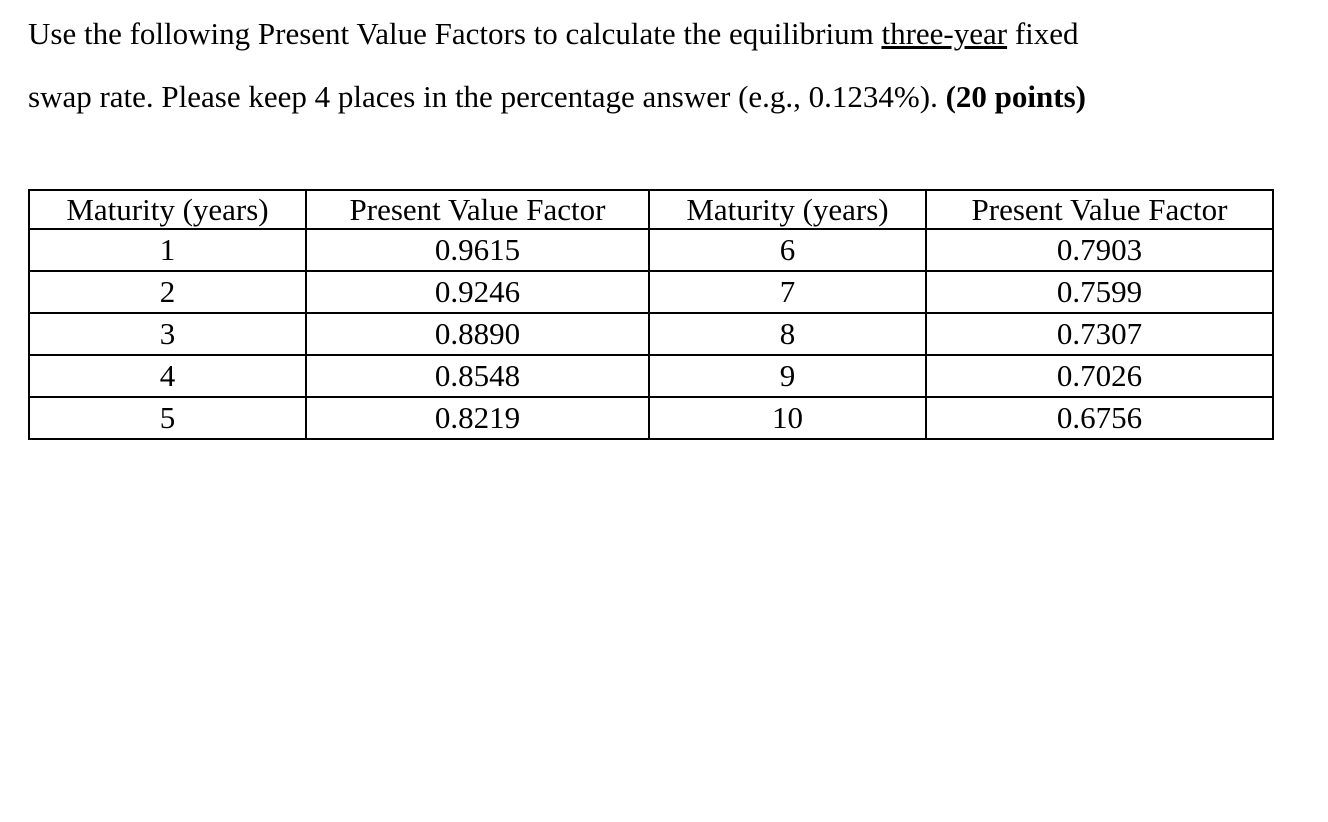 This screenshot has width=1328, height=822. Describe the element at coordinates (477, 418) in the screenshot. I see `table-cell-pvf: 0.8219` at that location.